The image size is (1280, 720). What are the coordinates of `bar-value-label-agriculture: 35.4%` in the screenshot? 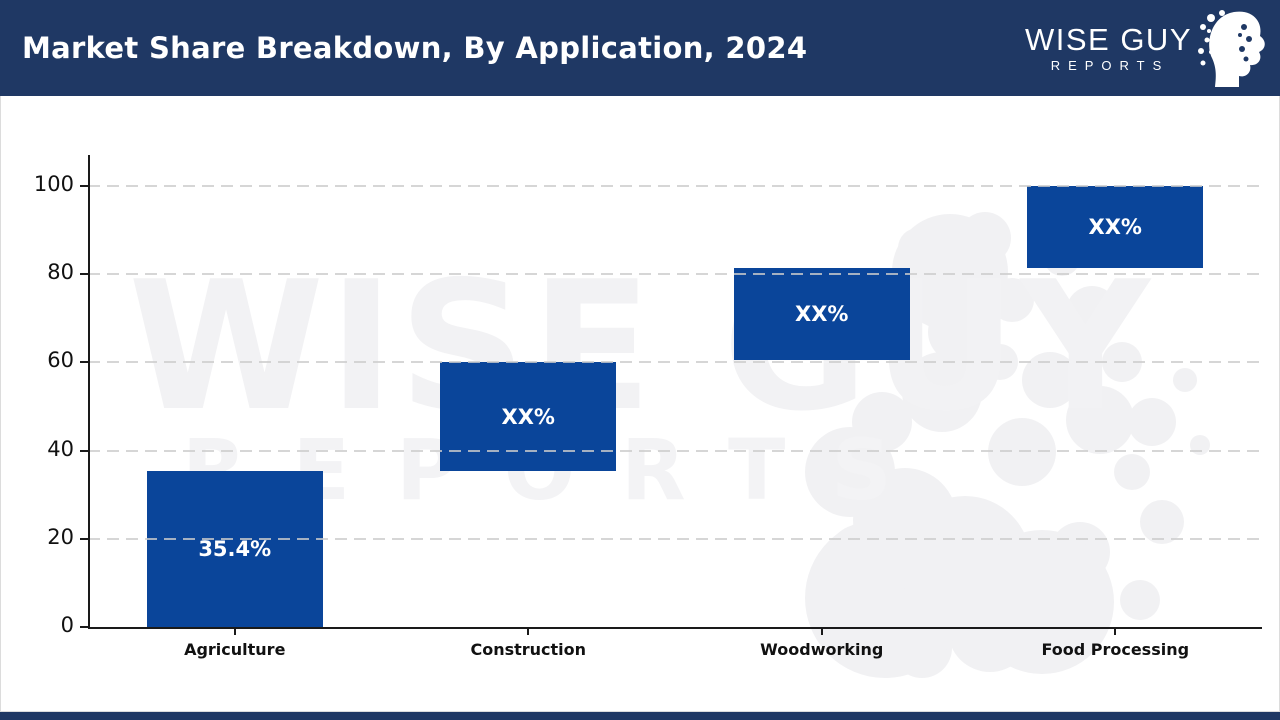 It's located at (235, 548).